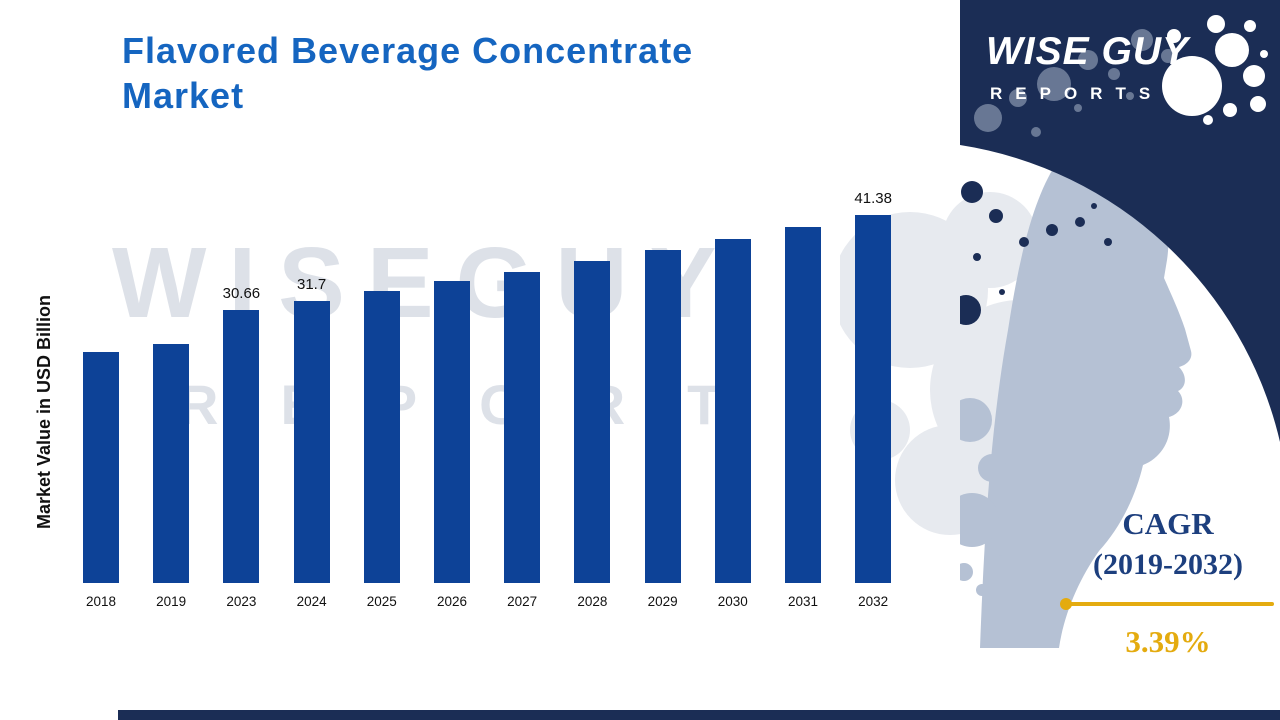  Describe the element at coordinates (101, 601) in the screenshot. I see `x-tick-2018: 2018` at that location.